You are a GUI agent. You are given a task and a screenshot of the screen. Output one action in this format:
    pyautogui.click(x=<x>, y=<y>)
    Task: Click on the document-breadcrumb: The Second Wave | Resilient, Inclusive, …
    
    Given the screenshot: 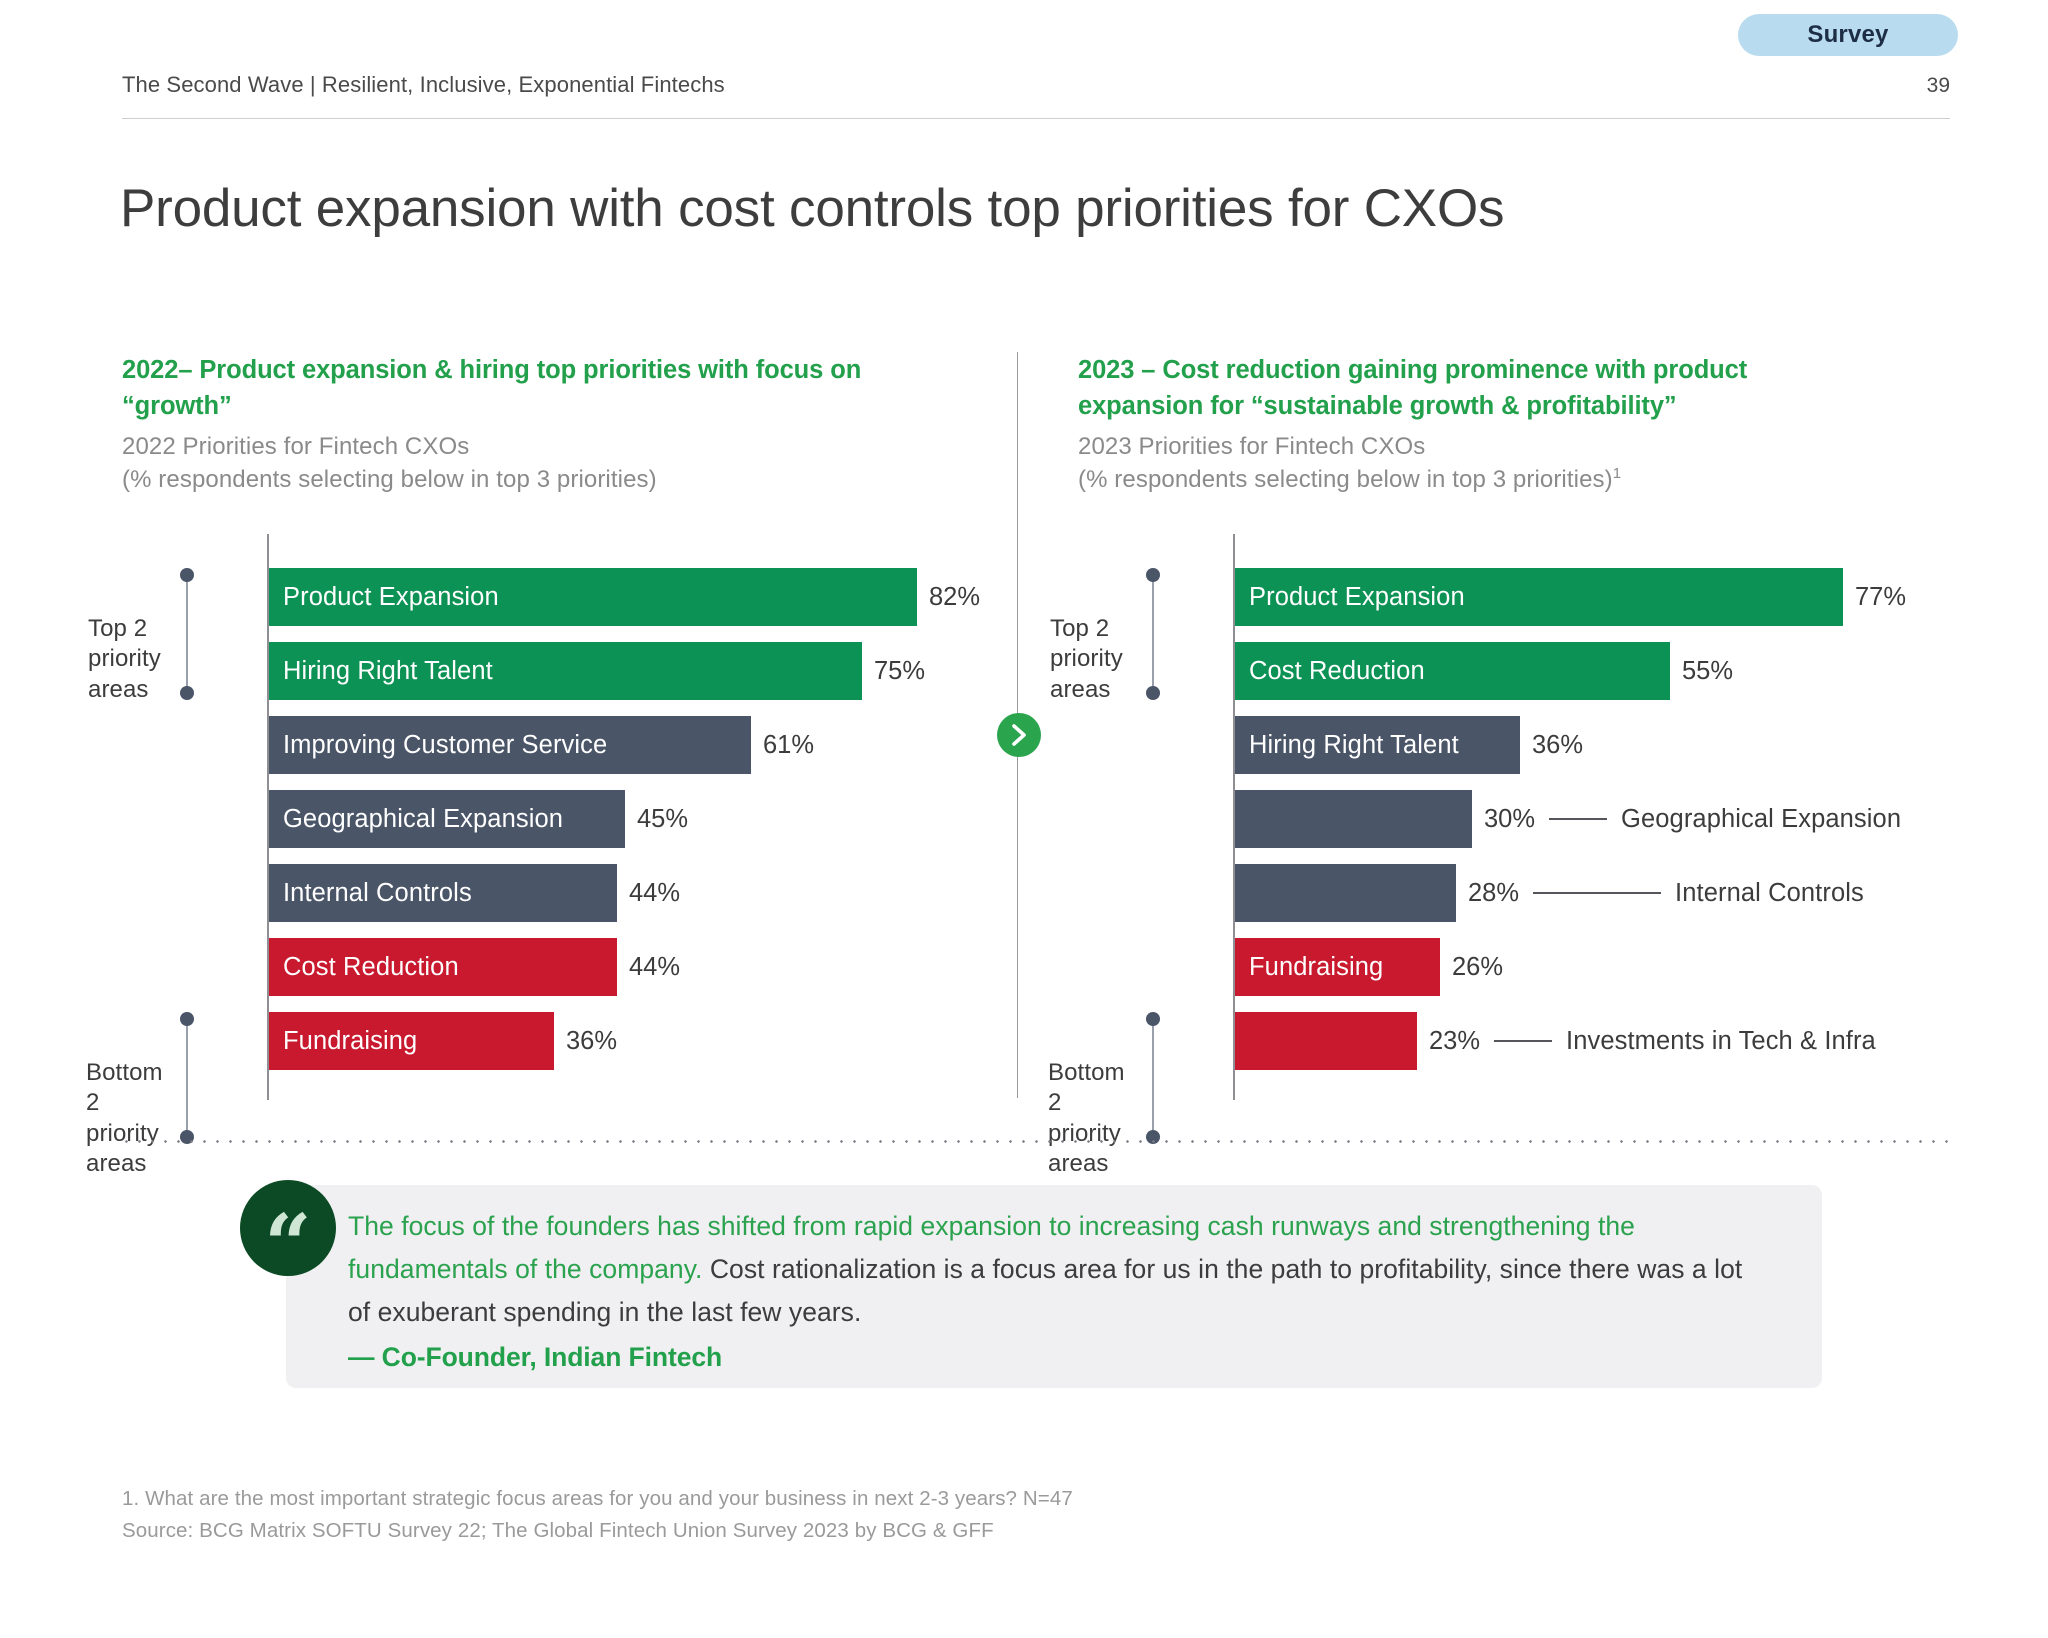 What is the action you would take?
    pyautogui.click(x=423, y=84)
    